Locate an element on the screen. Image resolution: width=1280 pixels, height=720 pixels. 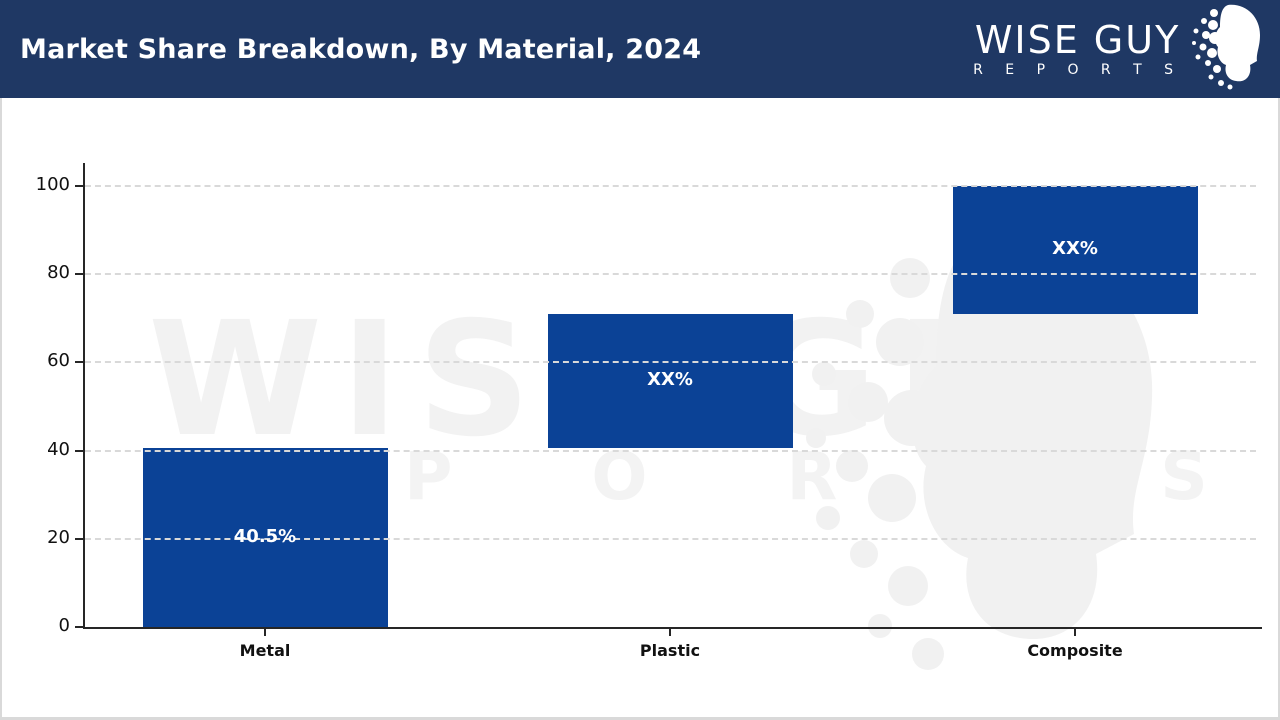
bar-metal is located at coordinates (265, 537).